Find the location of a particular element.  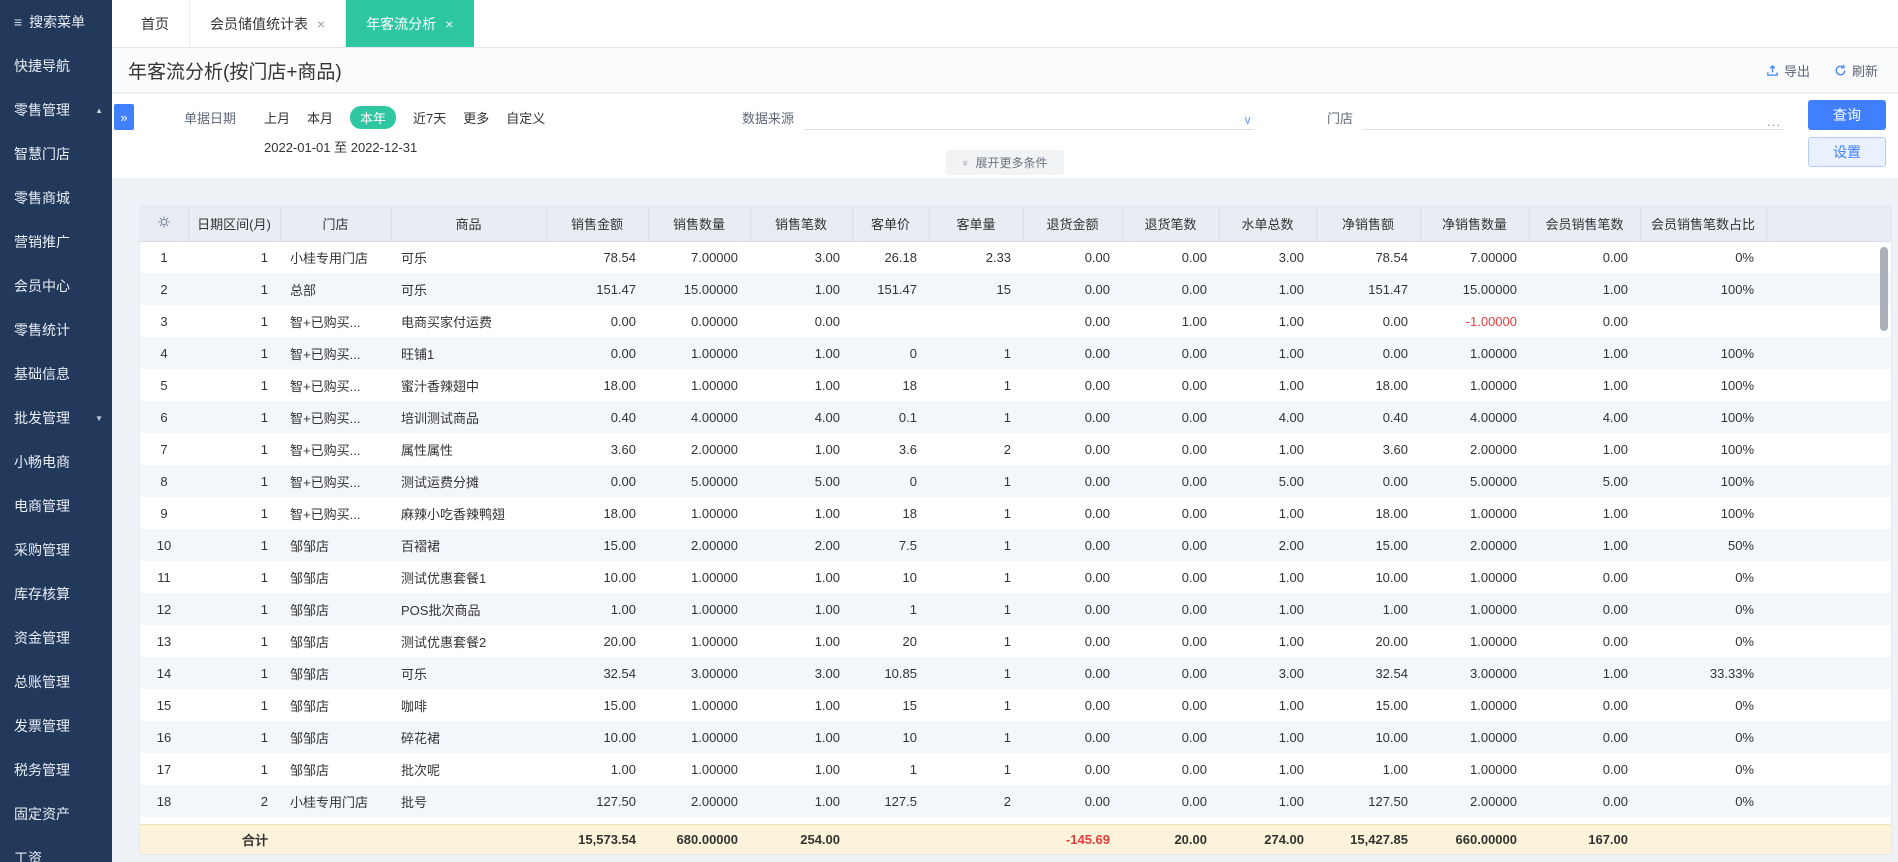

sidebar-item-7: 零售统计 is located at coordinates (56, 330).